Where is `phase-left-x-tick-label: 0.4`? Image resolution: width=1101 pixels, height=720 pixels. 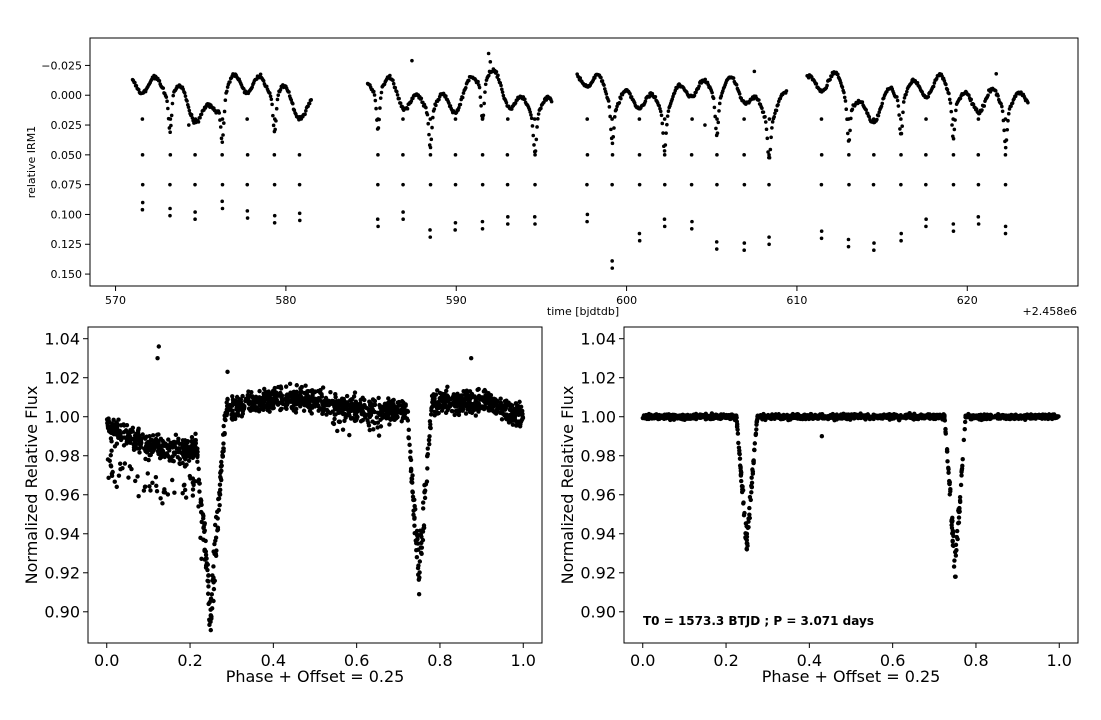 phase-left-x-tick-label: 0.4 is located at coordinates (273, 660).